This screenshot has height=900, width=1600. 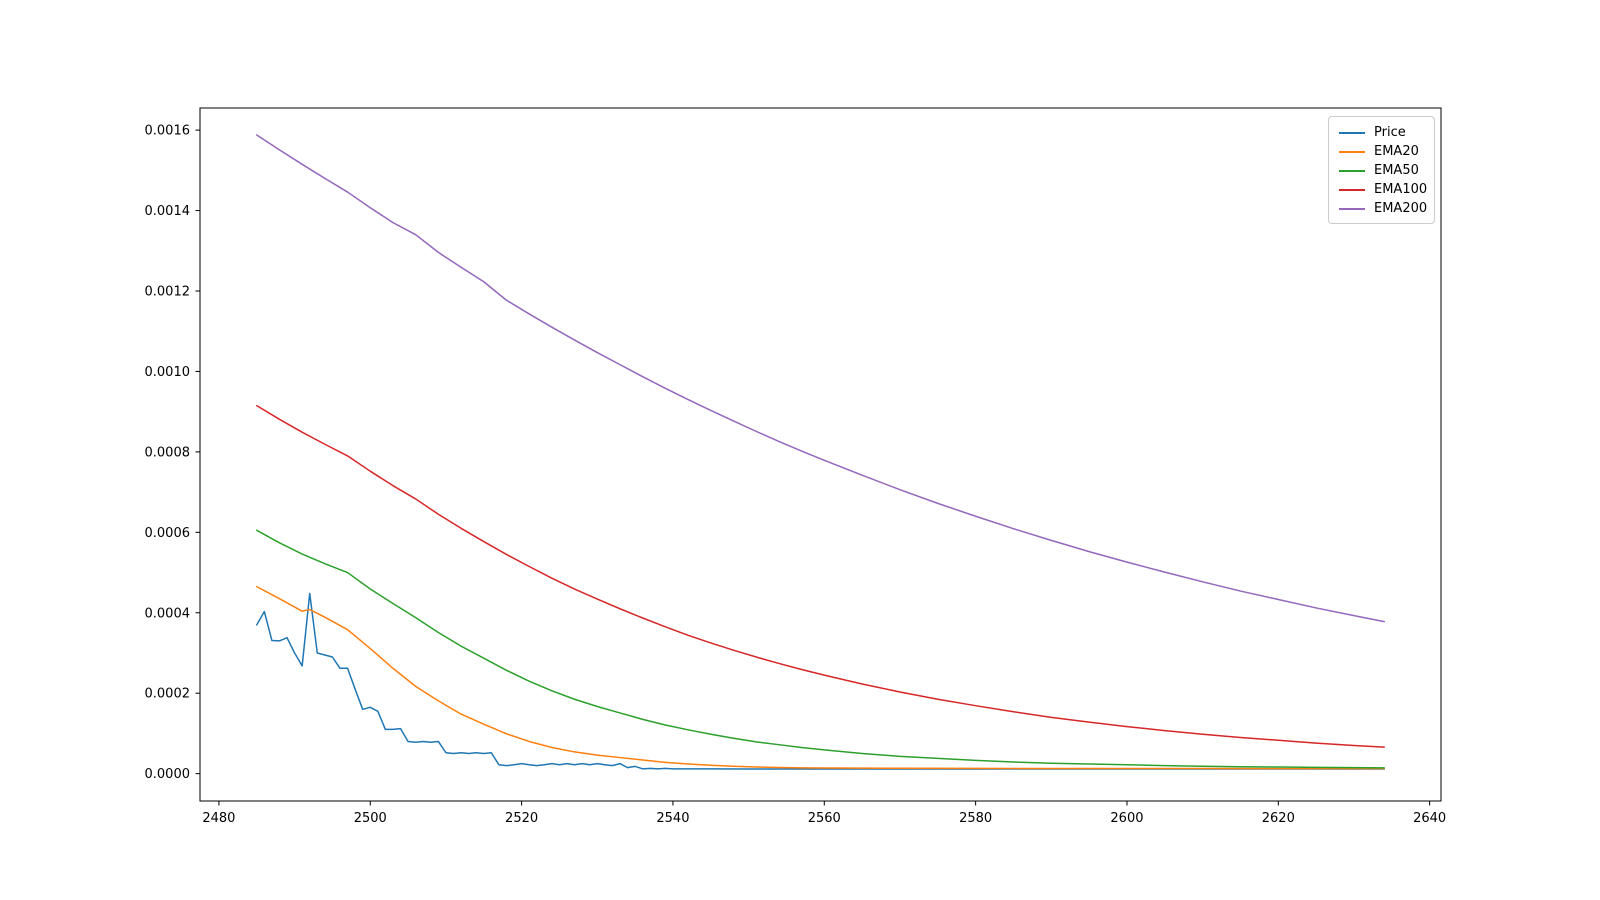 I want to click on legend-item-ema20: EMA20, so click(x=1381, y=151).